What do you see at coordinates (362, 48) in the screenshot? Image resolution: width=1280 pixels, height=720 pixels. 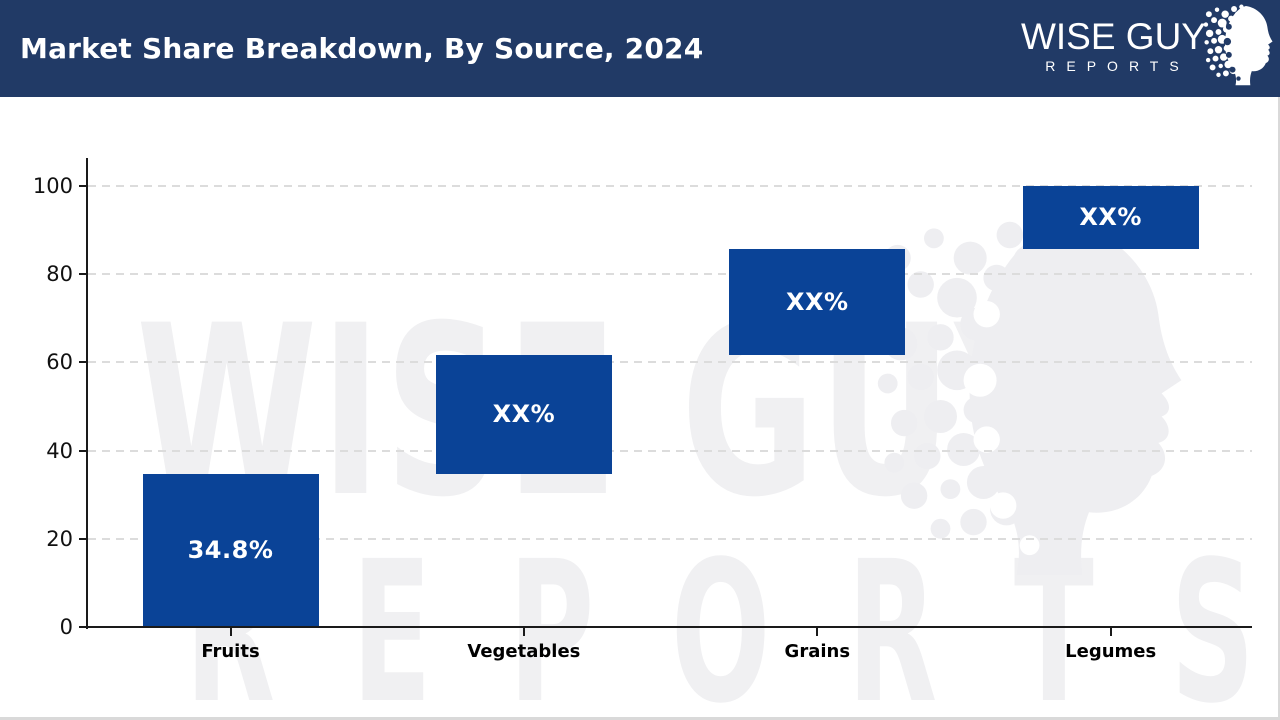 I see `page-title: Market Share Breakdown, By Source, 2024` at bounding box center [362, 48].